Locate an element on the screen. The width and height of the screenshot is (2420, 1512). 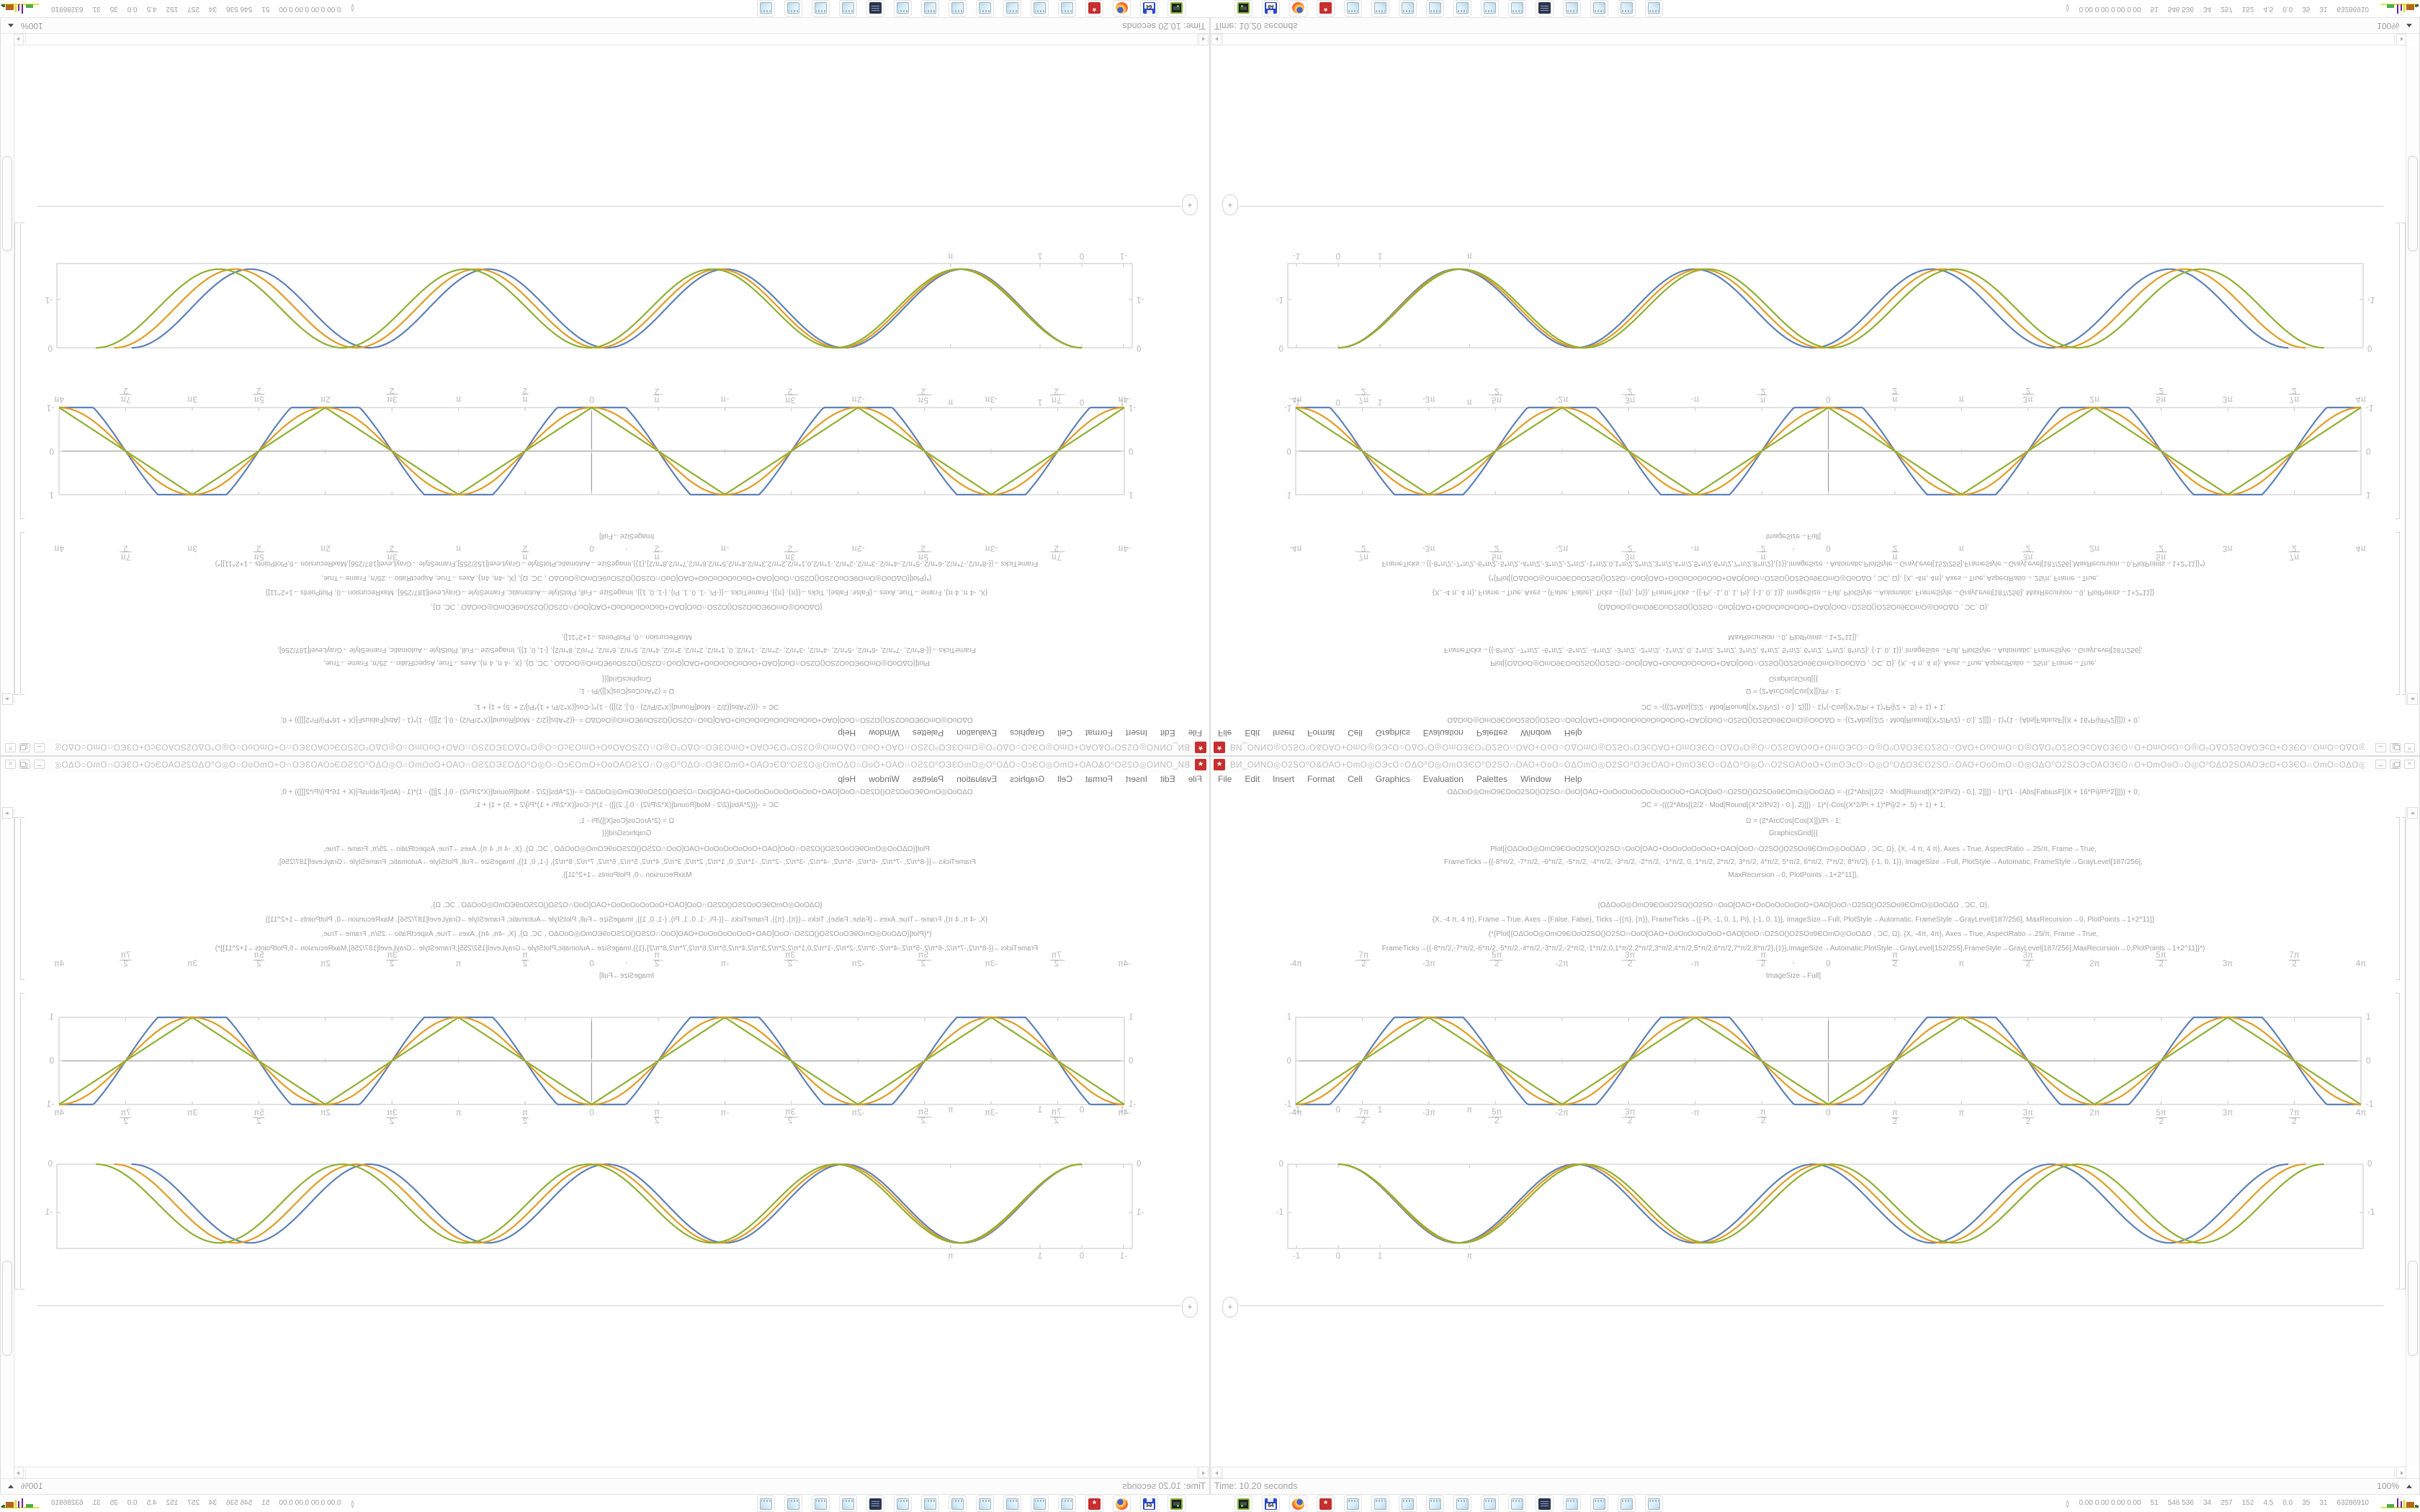
scroll-right-icon is located at coordinates (19, 39).